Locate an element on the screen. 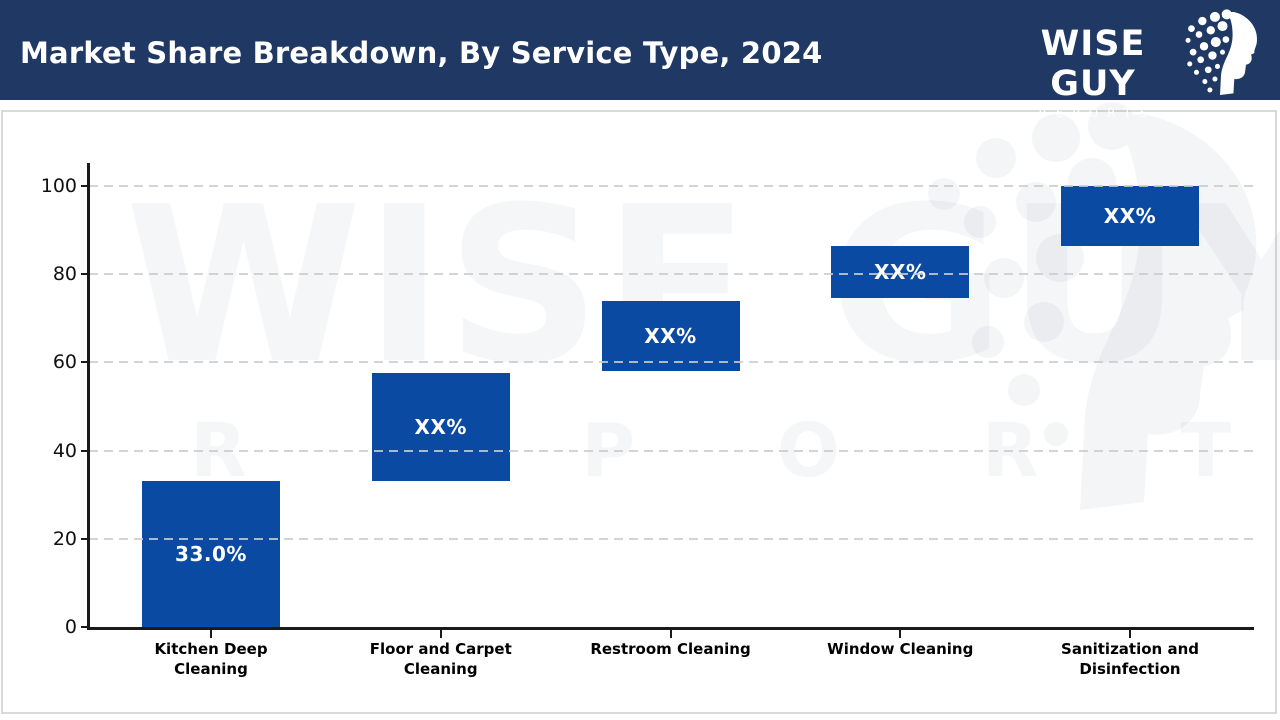 The width and height of the screenshot is (1280, 720). y-tick-label: 60 is located at coordinates (64, 362).